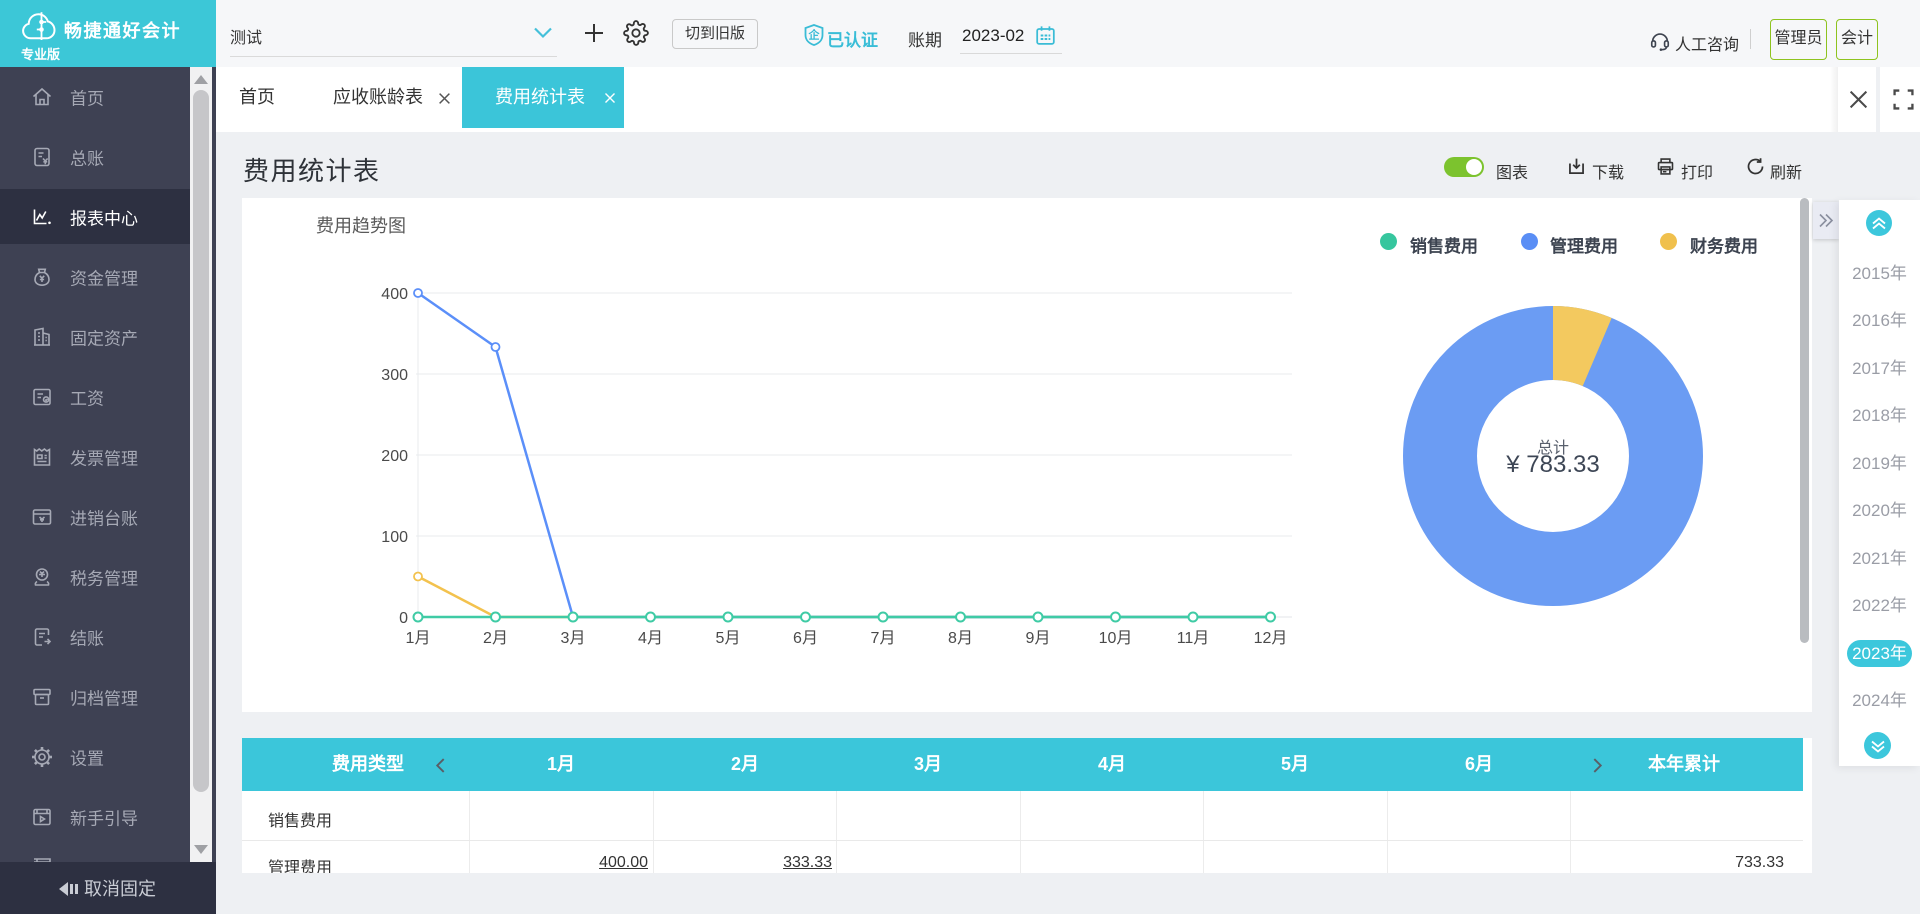 Image resolution: width=1920 pixels, height=914 pixels. I want to click on svg-text: 9月, so click(1038, 638).